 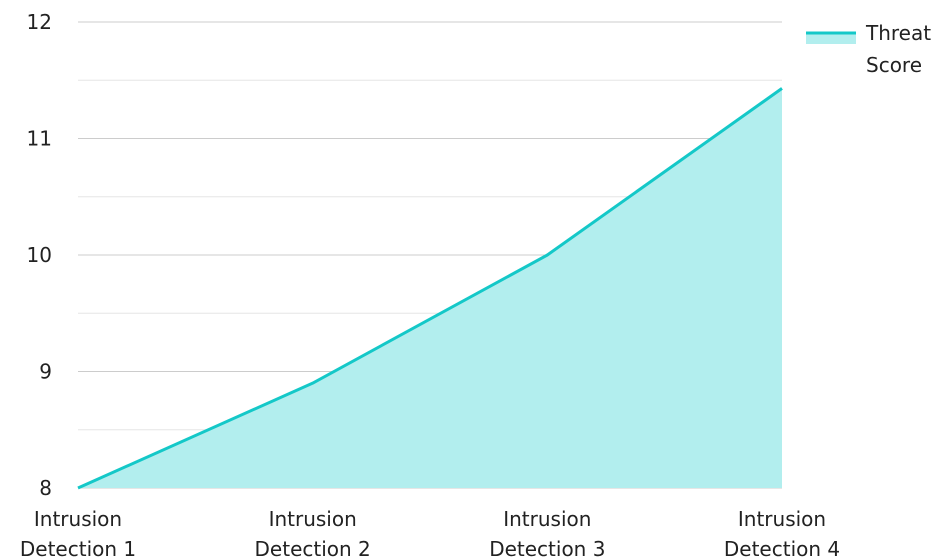 I want to click on x-tick-label: Intrusion Detection 1, so click(x=78, y=533).